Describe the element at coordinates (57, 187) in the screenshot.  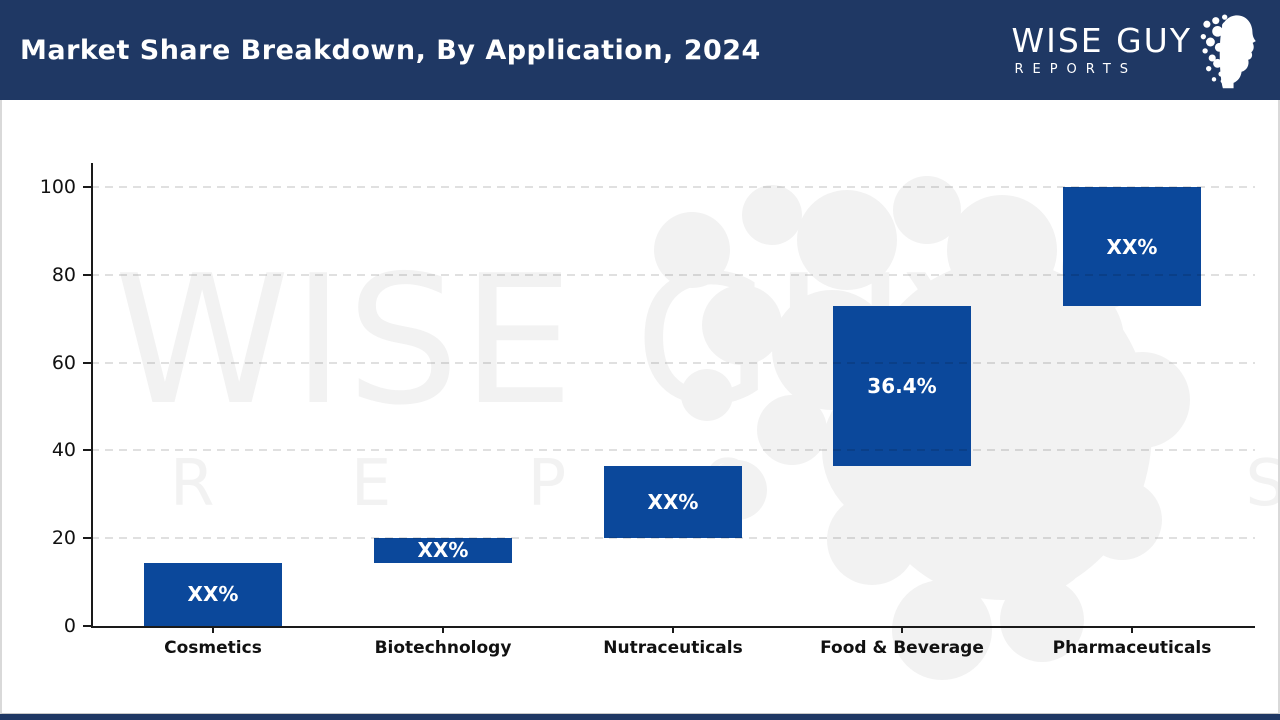
I see `y-axis-tick-label: 100` at that location.